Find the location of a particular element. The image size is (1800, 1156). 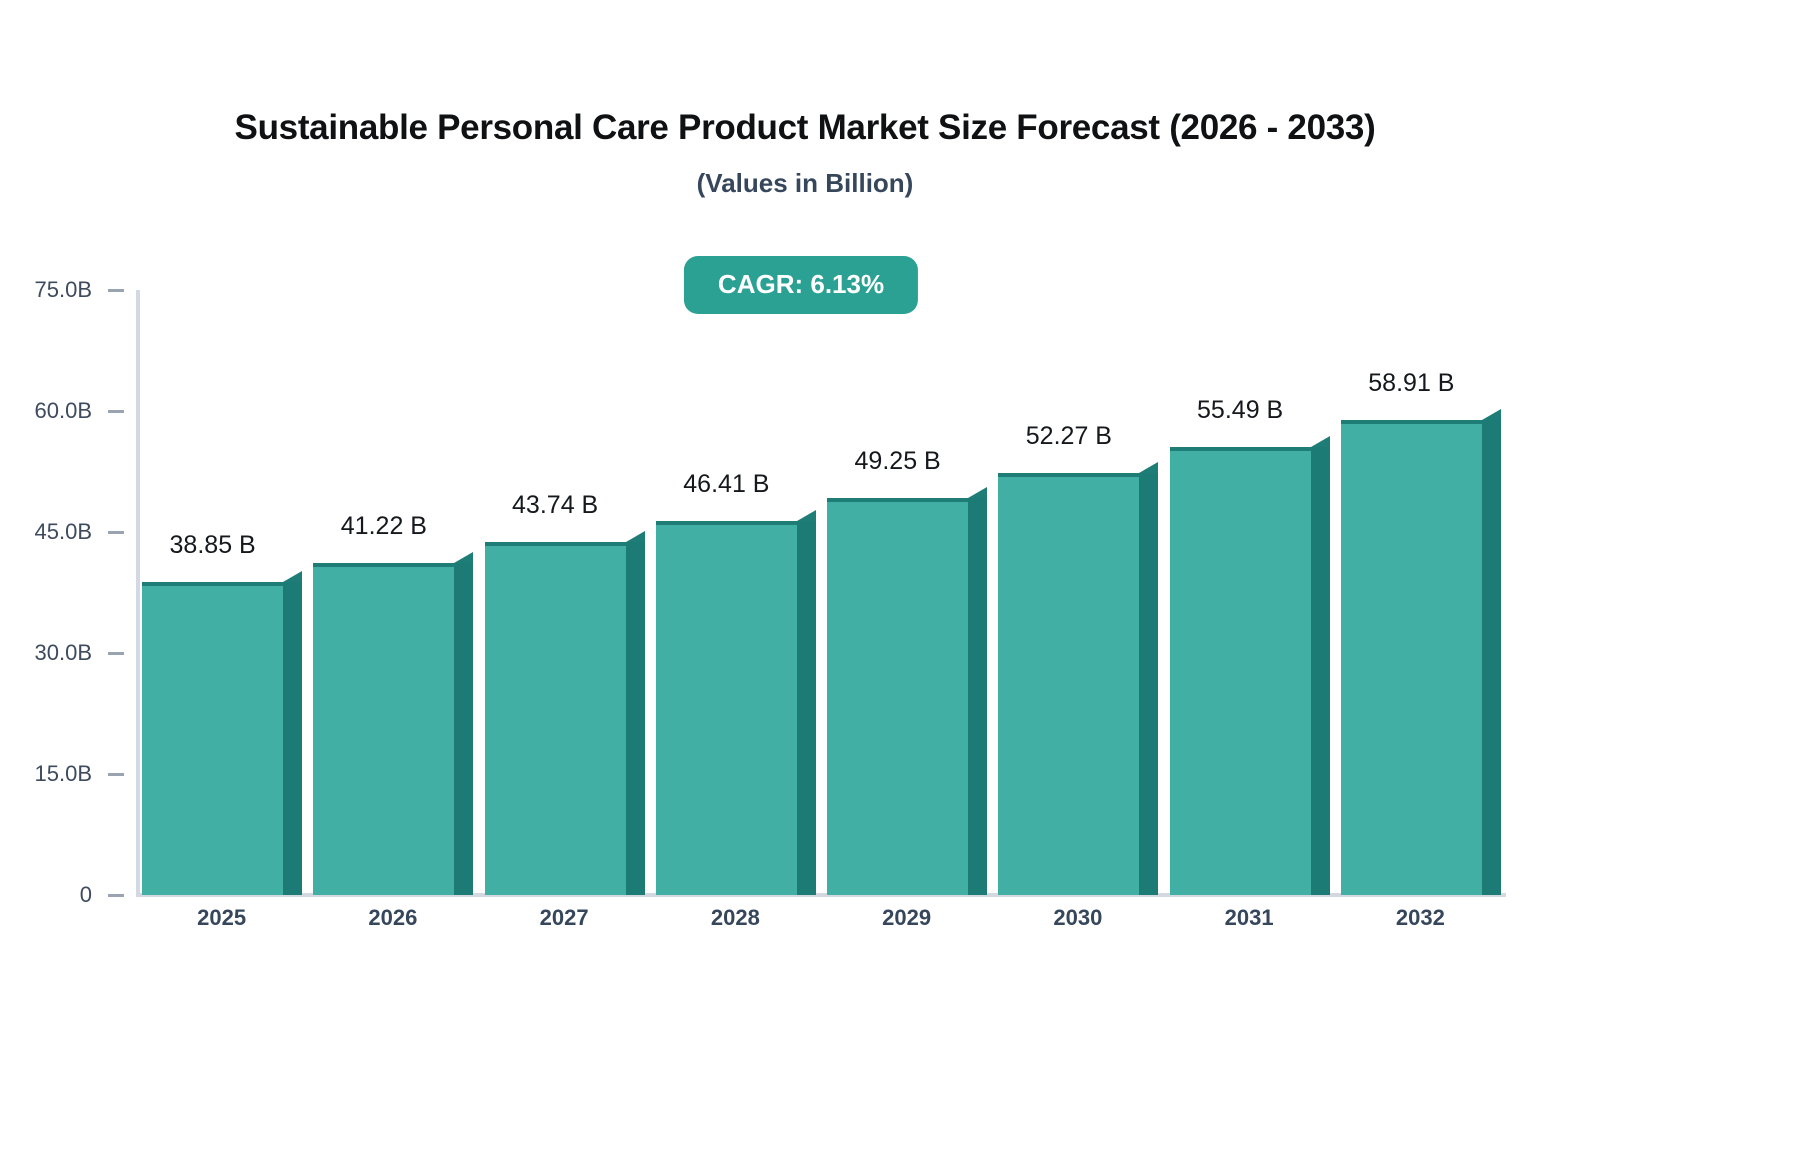

x-tick-label: 2028 is located at coordinates (735, 917).